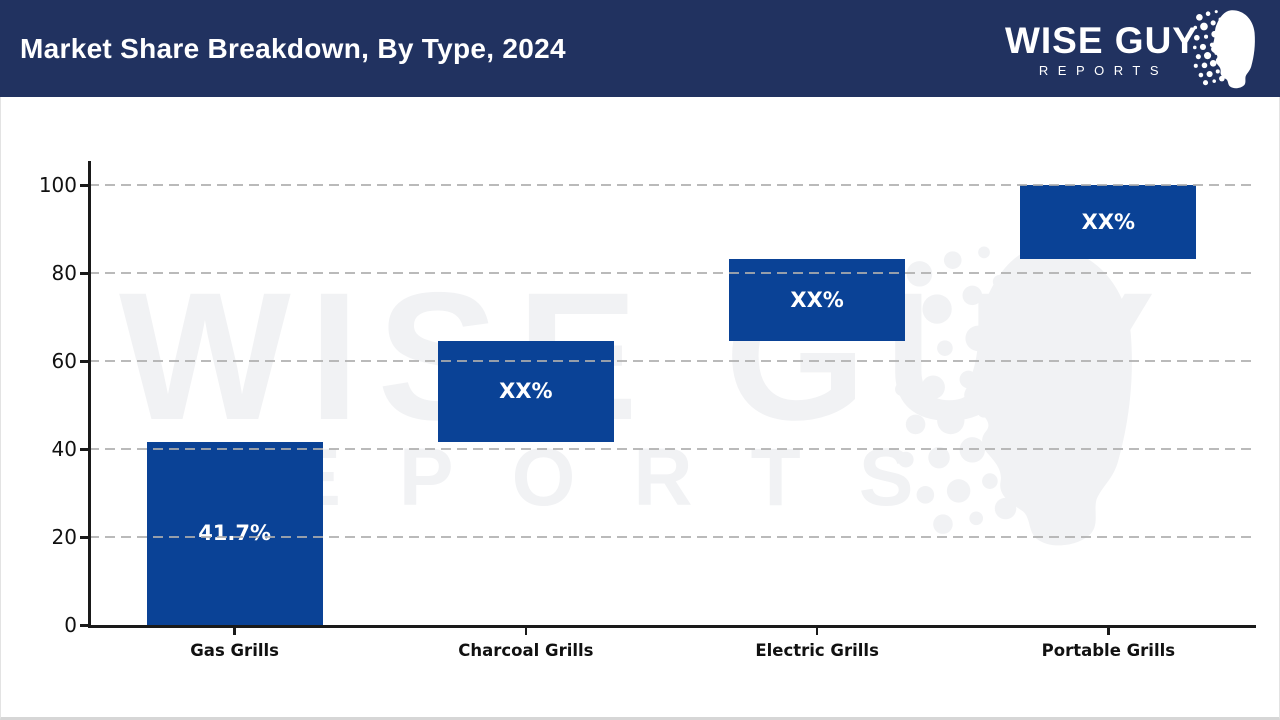  I want to click on bar-value-label: 41.7%, so click(235, 533).